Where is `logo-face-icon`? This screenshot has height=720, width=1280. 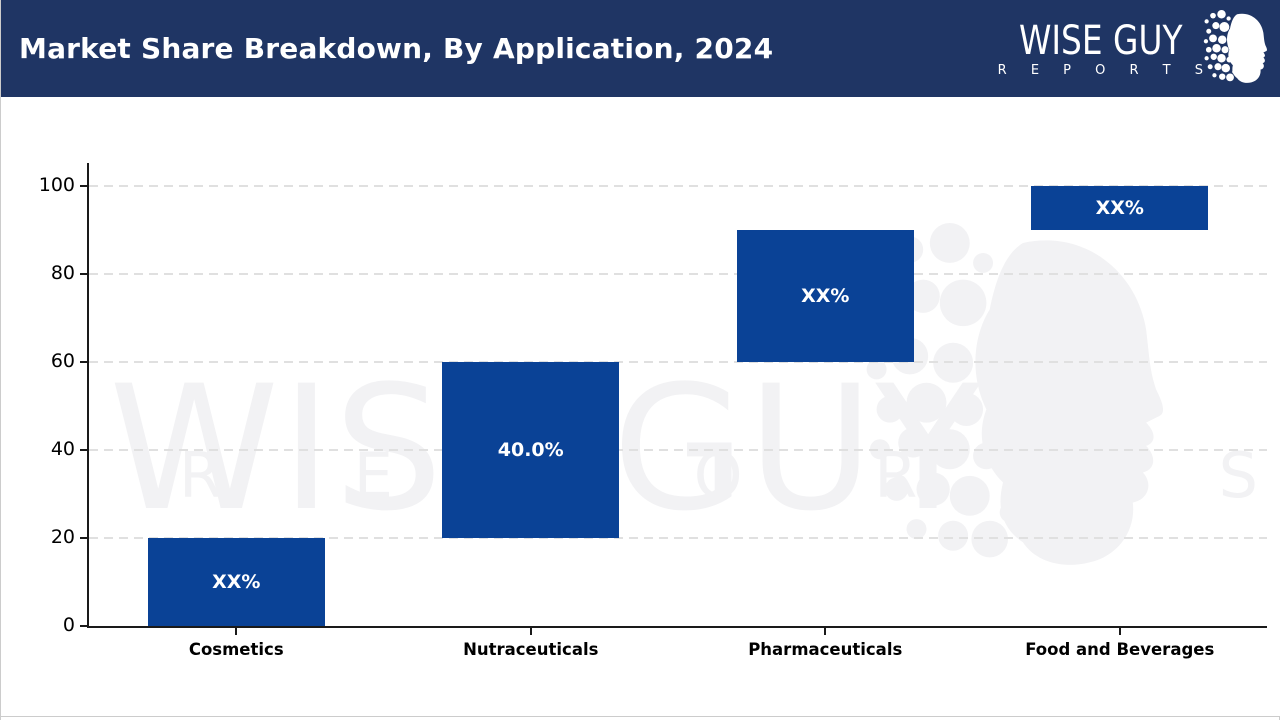 logo-face-icon is located at coordinates (1235, 46).